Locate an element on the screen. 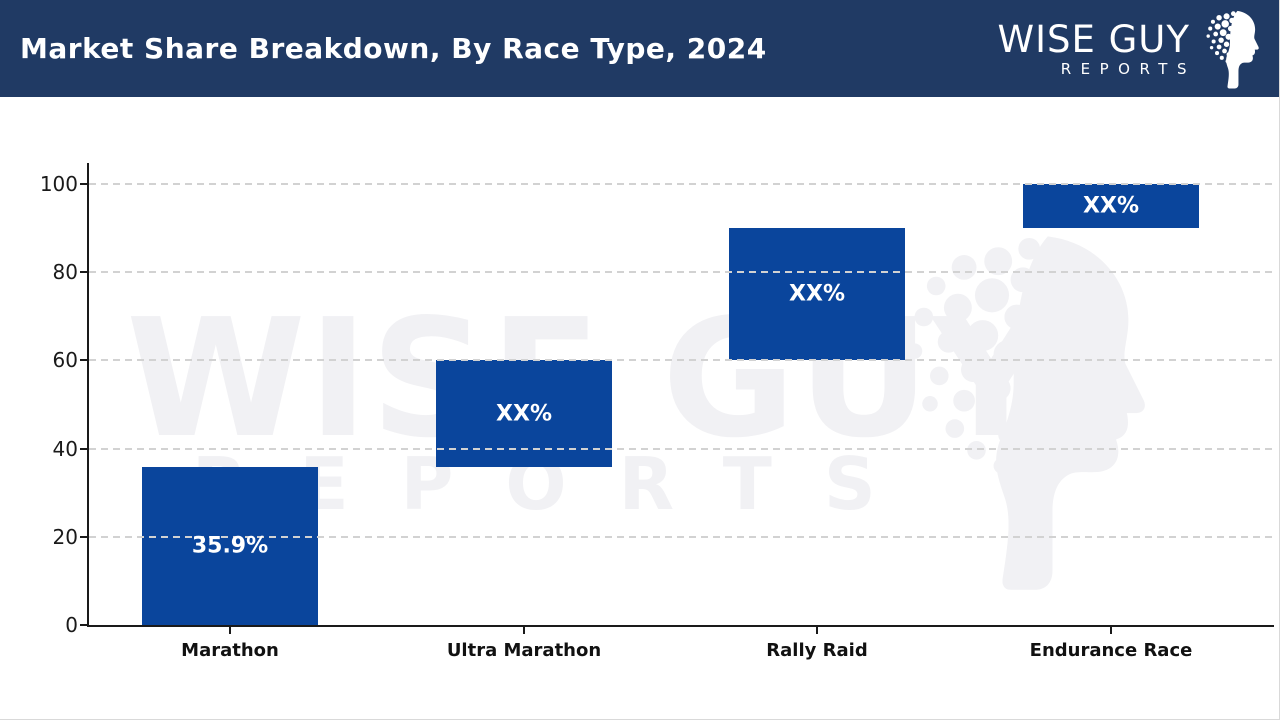 The width and height of the screenshot is (1280, 720). wiseguy-logo: WISE GUY REPORTS is located at coordinates (1132, 48).